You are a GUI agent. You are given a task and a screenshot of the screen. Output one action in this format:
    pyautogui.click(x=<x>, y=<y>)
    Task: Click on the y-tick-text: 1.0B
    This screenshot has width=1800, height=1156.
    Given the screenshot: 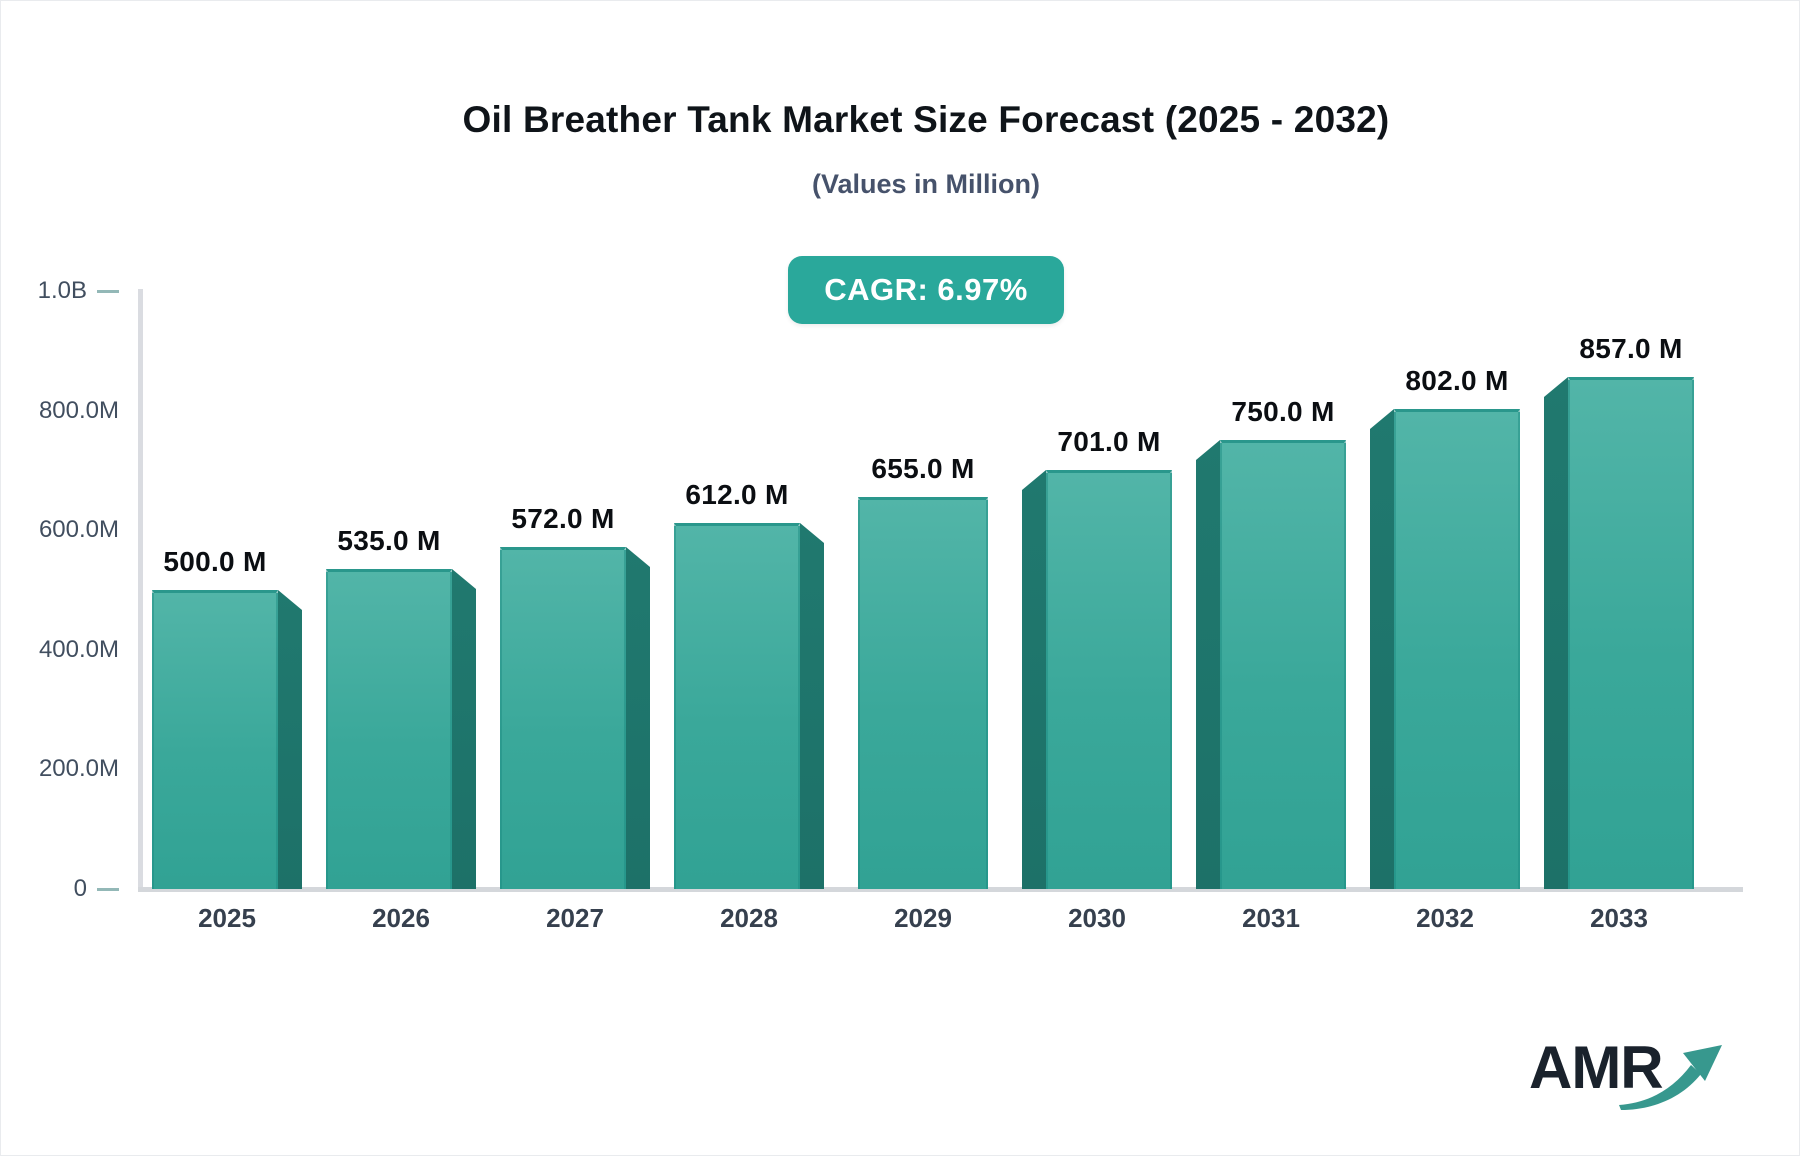 What is the action you would take?
    pyautogui.click(x=62, y=290)
    